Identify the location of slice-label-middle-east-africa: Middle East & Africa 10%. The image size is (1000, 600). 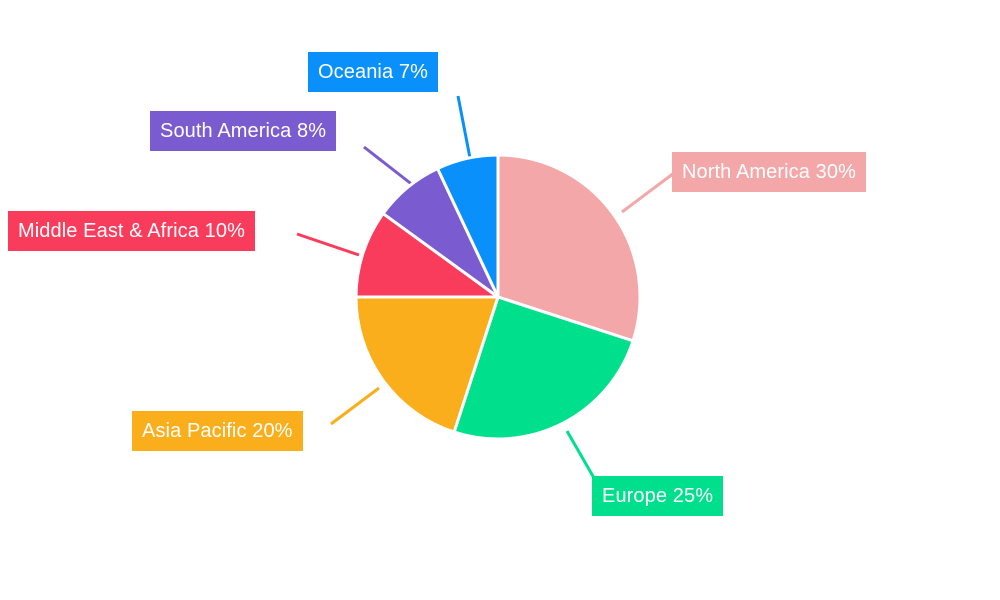
(131, 231).